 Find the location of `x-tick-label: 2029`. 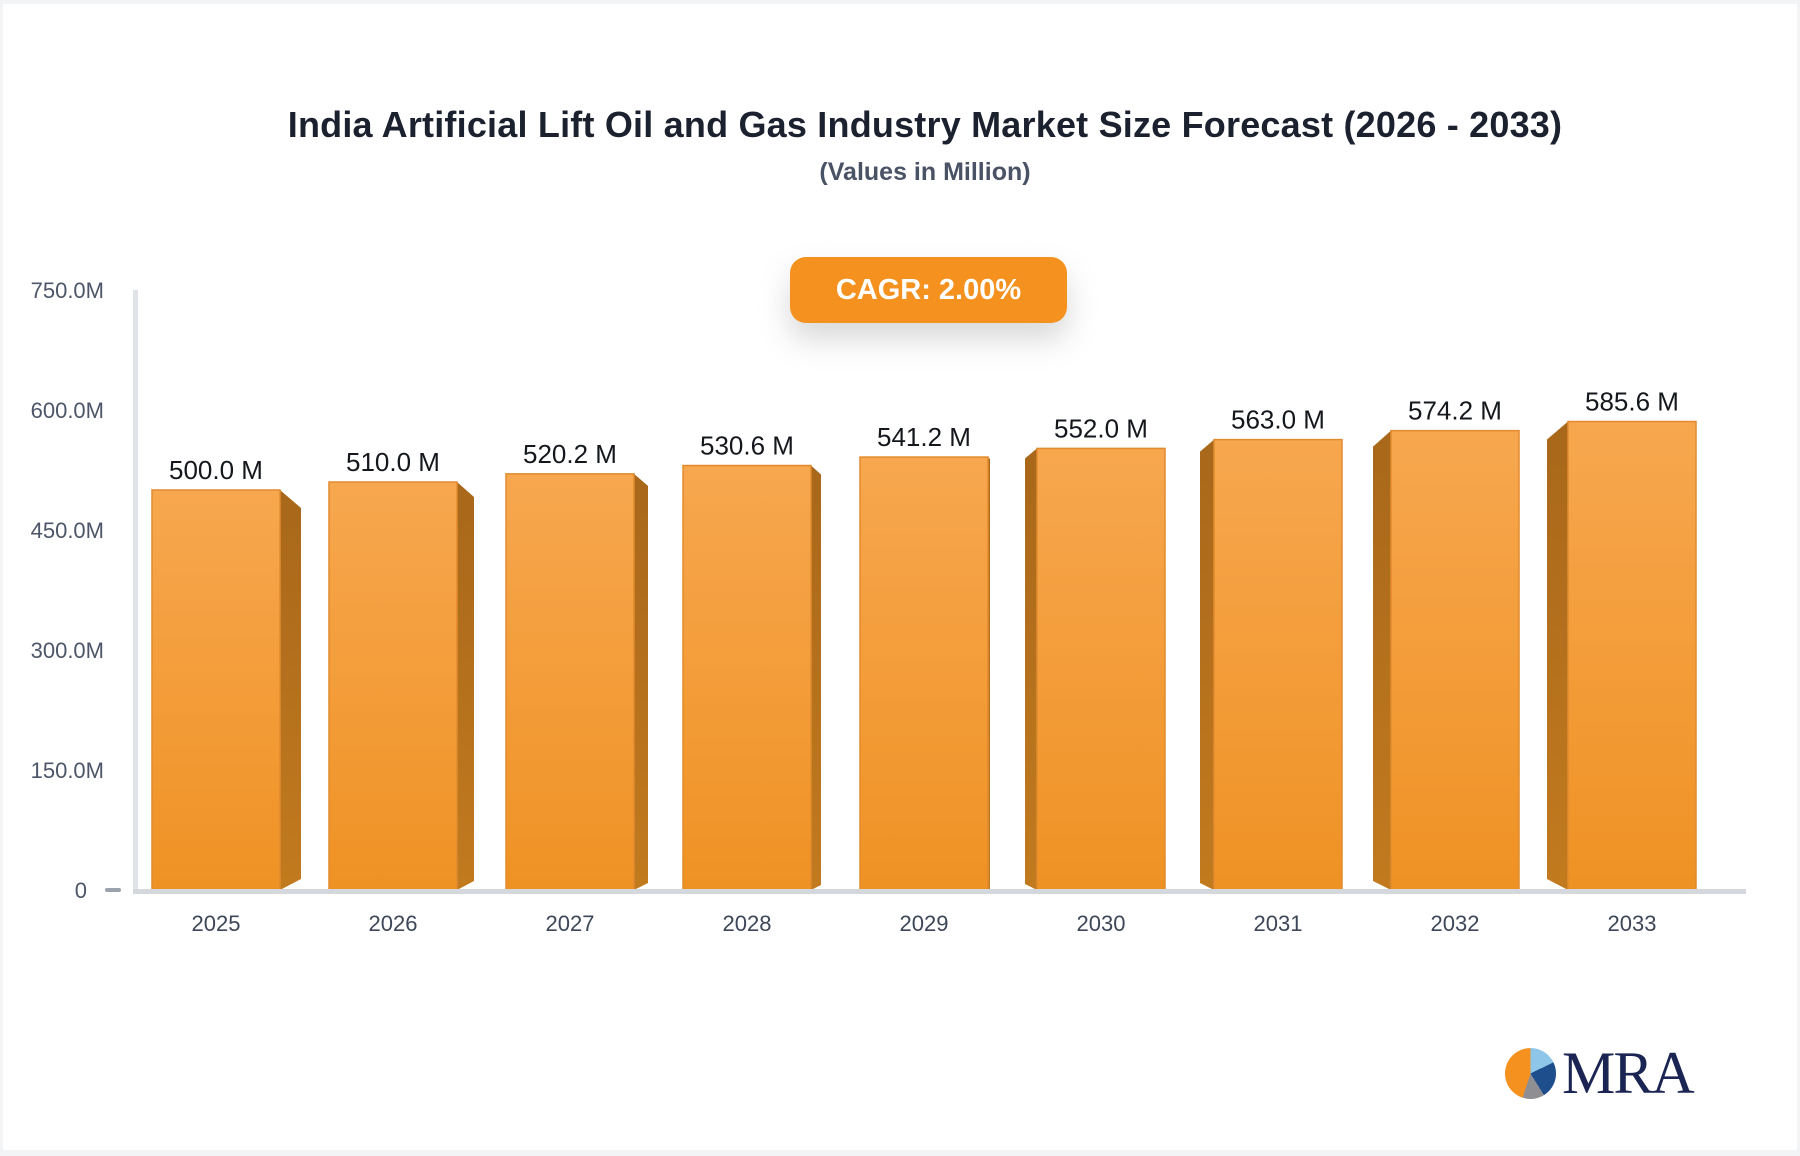

x-tick-label: 2029 is located at coordinates (924, 923).